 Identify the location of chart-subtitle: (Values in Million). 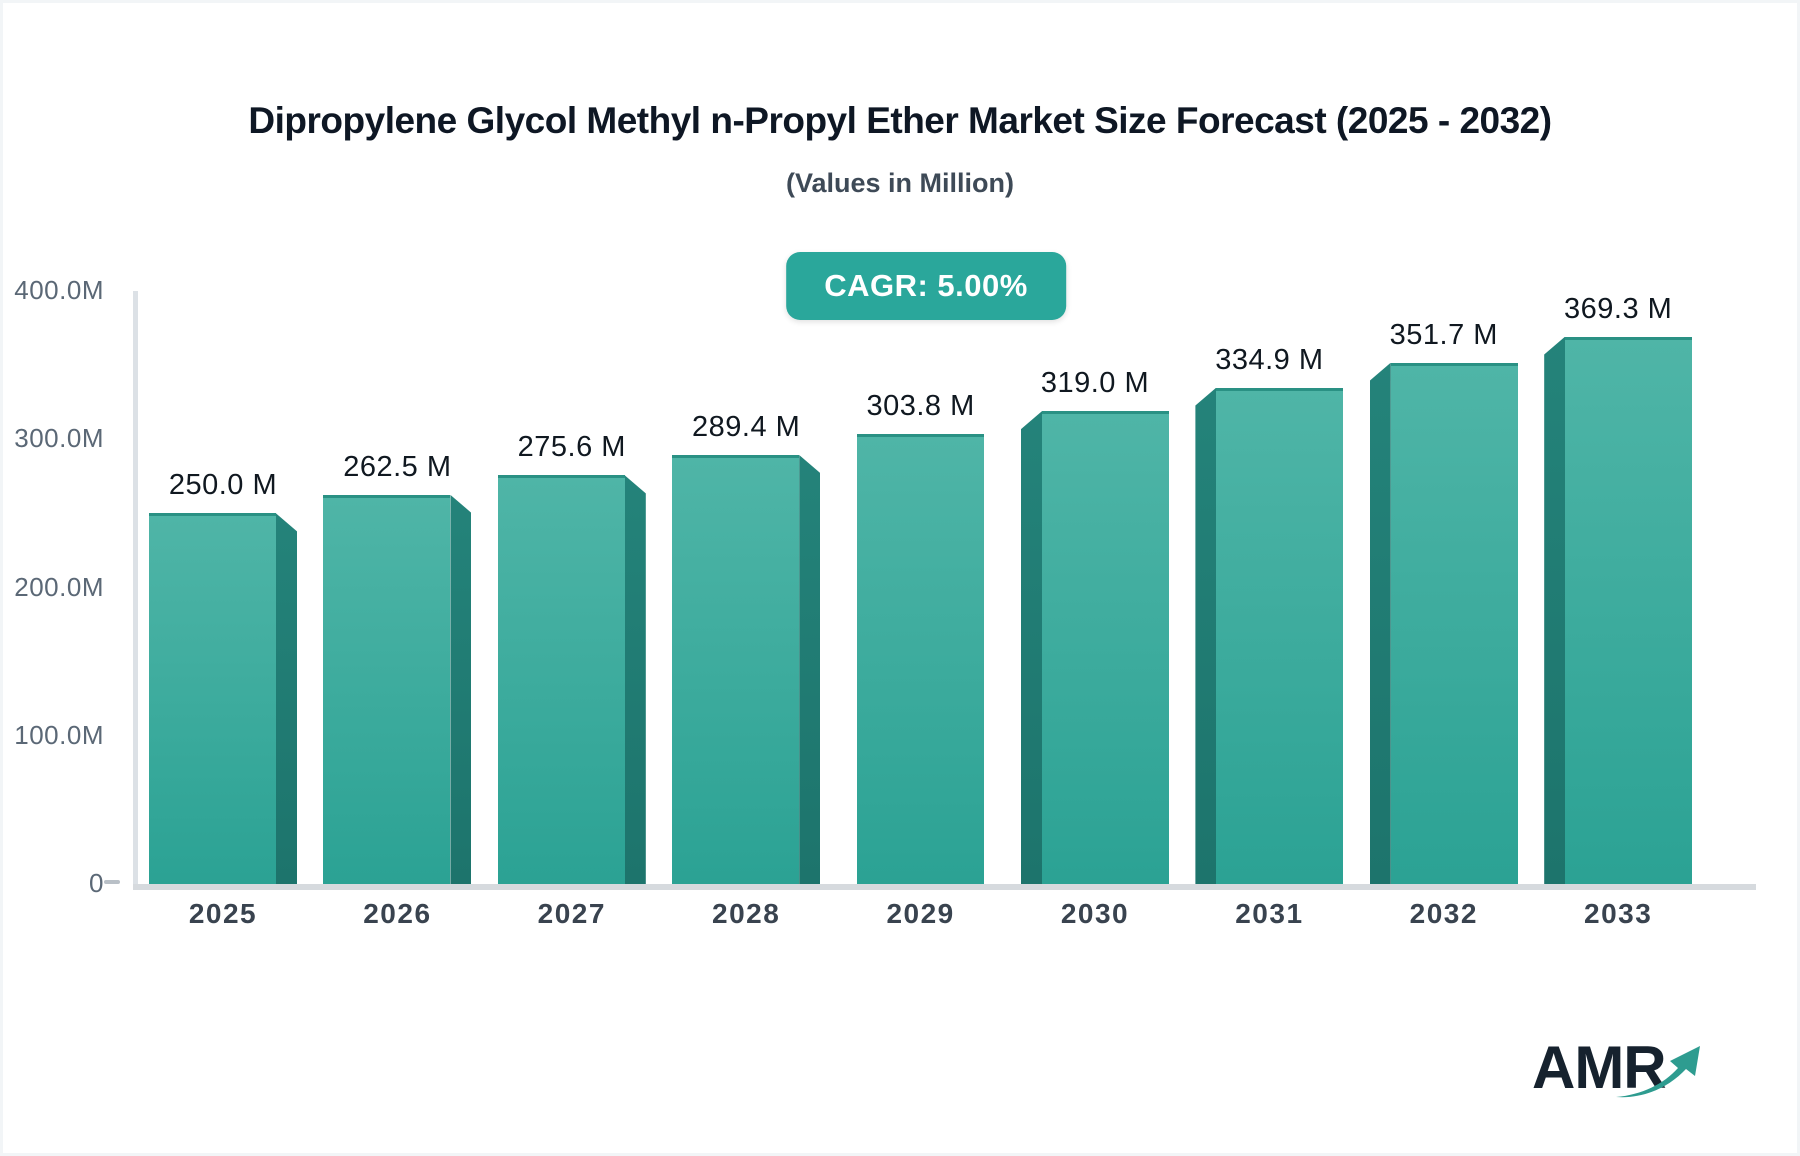
(900, 183).